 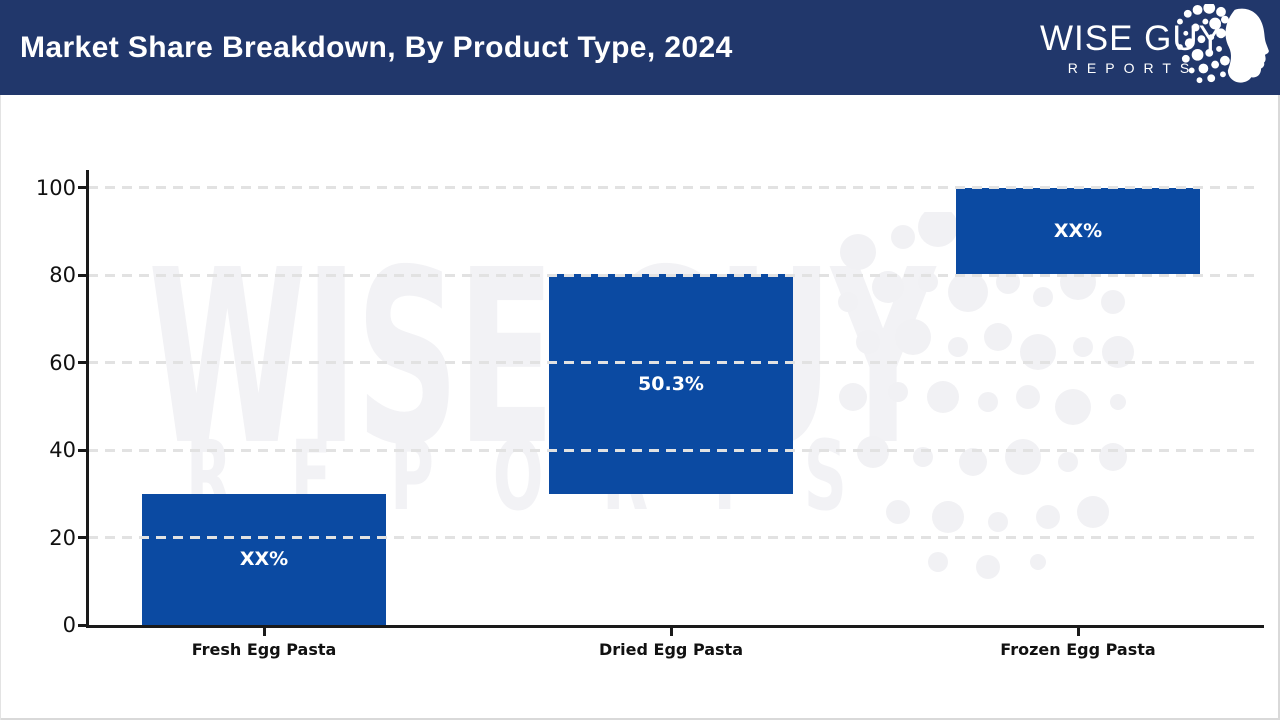 What do you see at coordinates (671, 649) in the screenshot?
I see `x-category-label: Dried Egg Pasta` at bounding box center [671, 649].